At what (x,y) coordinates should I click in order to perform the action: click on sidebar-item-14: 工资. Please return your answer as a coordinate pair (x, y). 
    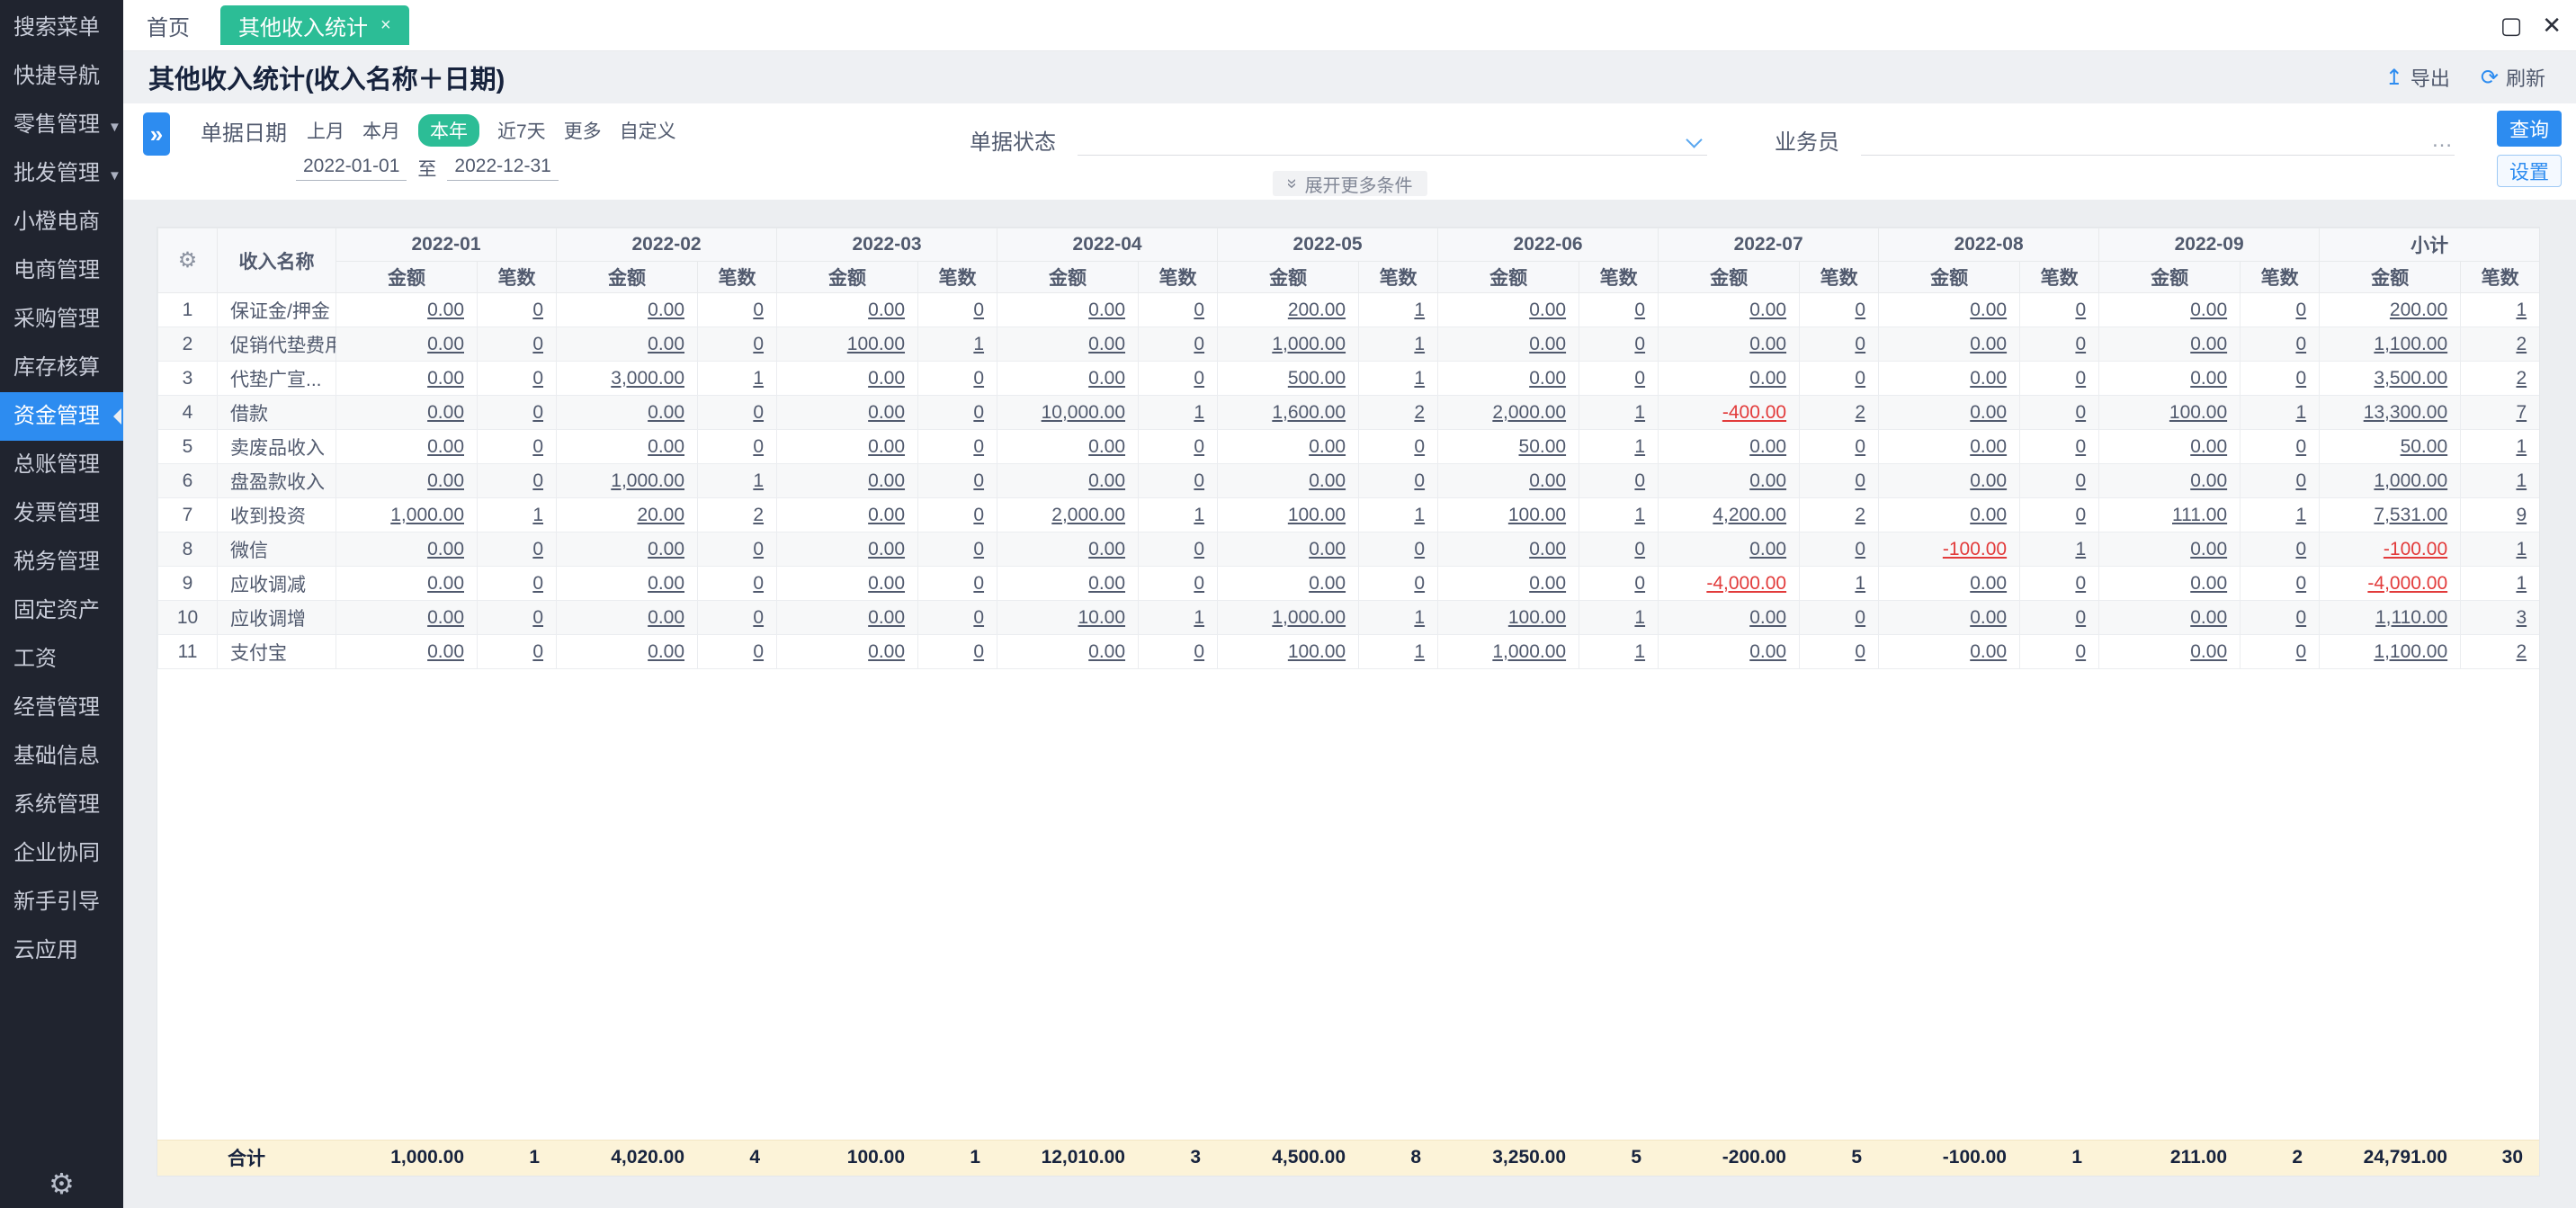
    Looking at the image, I should click on (61, 659).